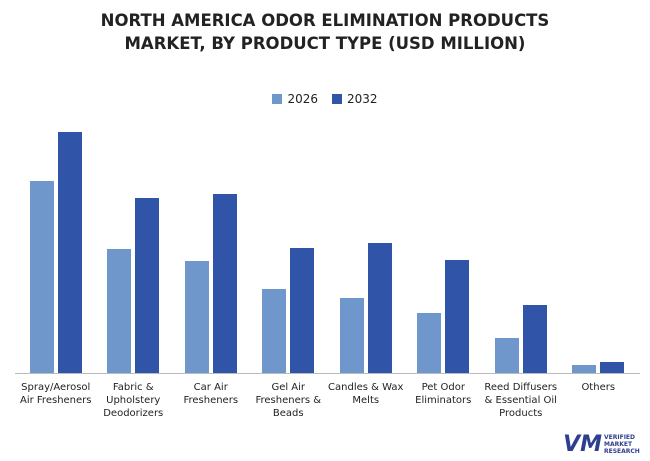 The width and height of the screenshot is (650, 461). Describe the element at coordinates (622, 444) in the screenshot. I see `watermark: VERIFIED MARKET RESEARCH` at that location.